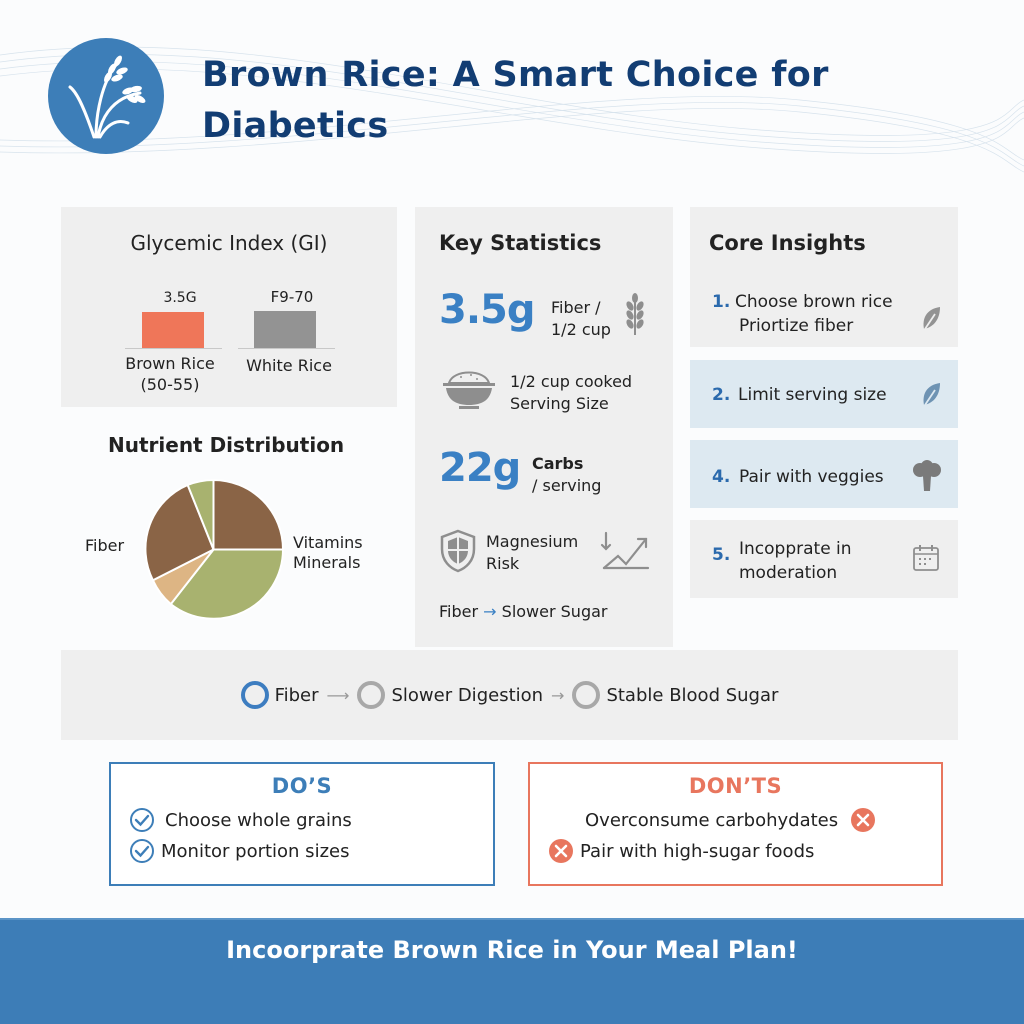 This screenshot has width=1024, height=1024. What do you see at coordinates (503, 563) in the screenshot?
I see `magnesium-line2: Risk` at bounding box center [503, 563].